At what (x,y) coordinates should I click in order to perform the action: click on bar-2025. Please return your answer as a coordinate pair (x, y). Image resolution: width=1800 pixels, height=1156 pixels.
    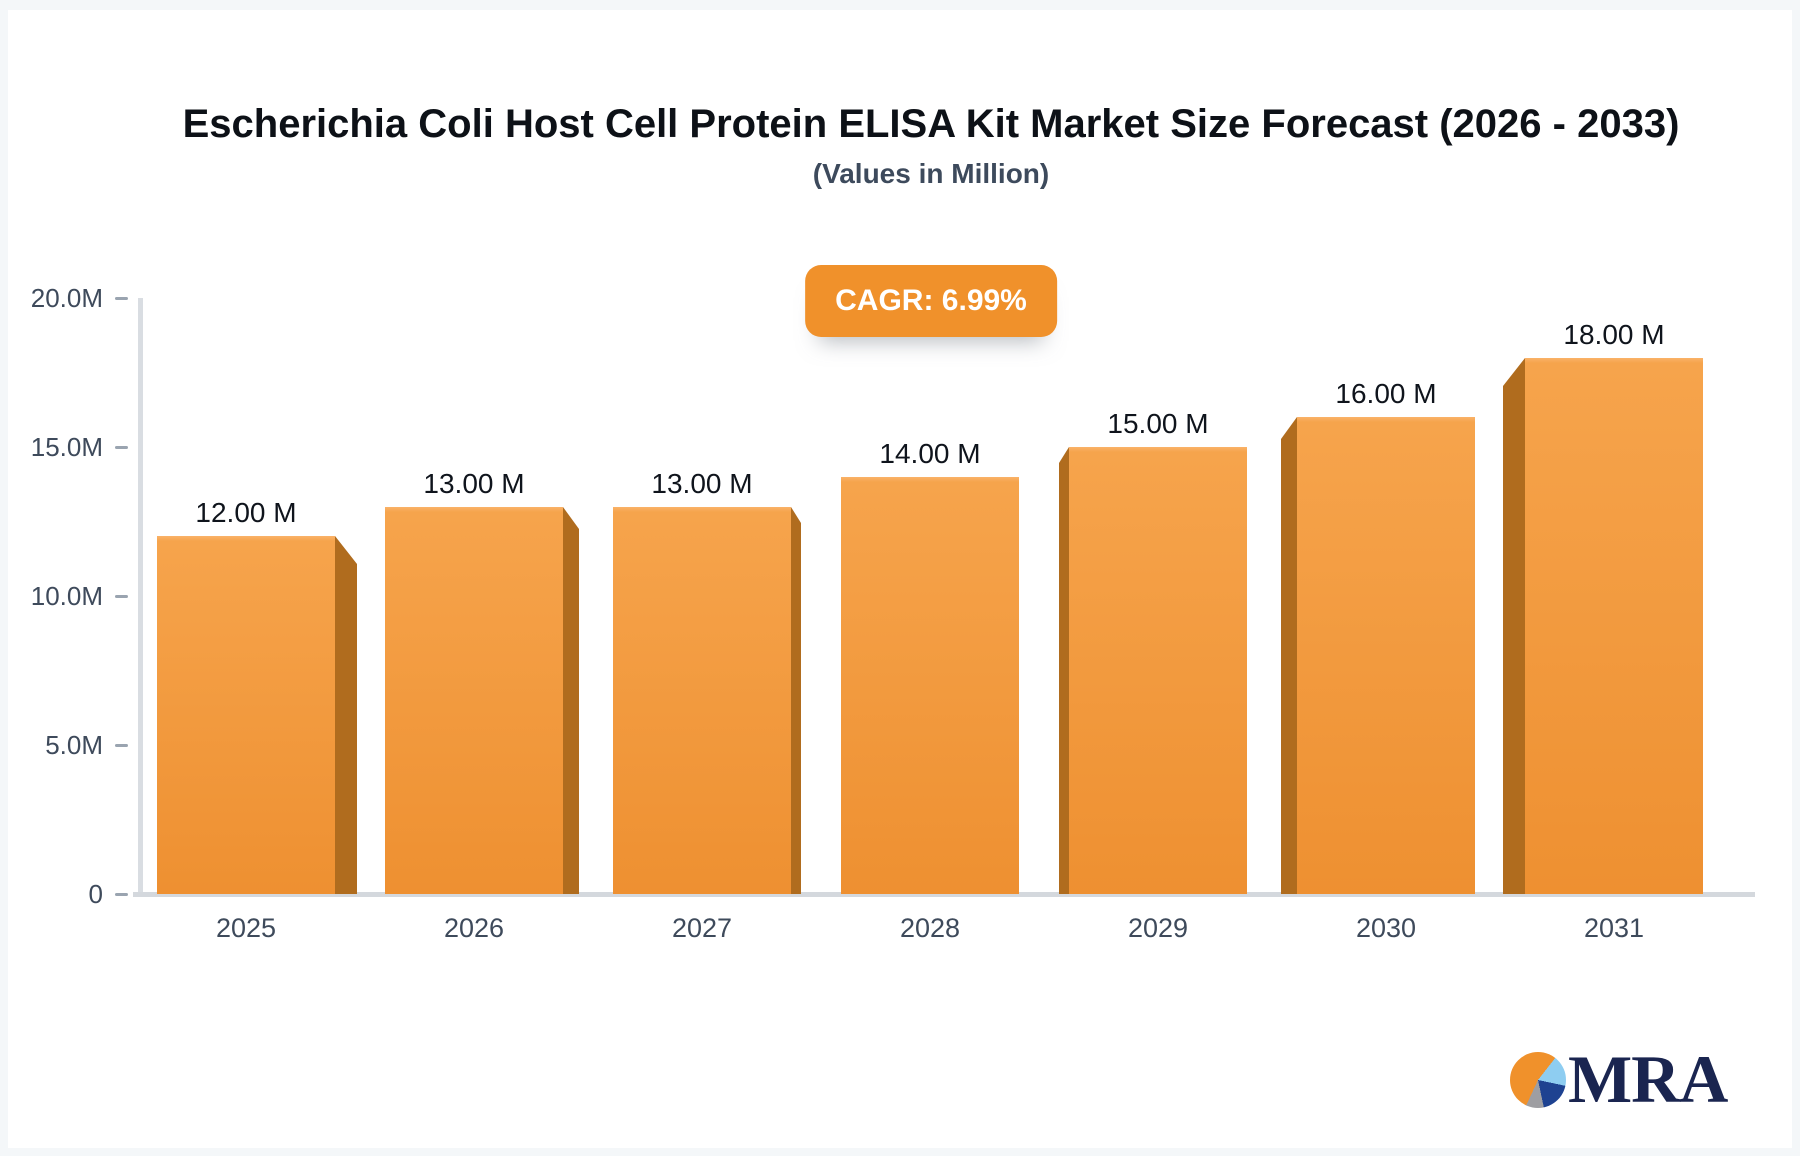
    Looking at the image, I should click on (257, 715).